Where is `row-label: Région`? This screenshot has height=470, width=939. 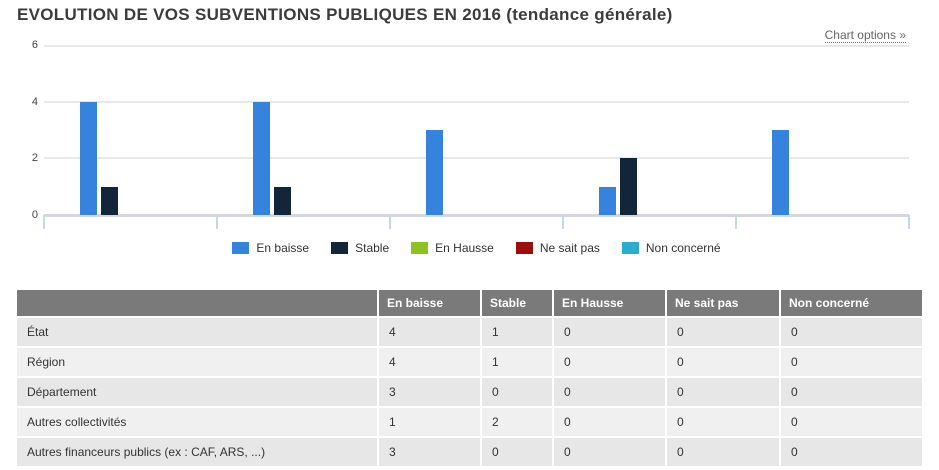
row-label: Région is located at coordinates (197, 362).